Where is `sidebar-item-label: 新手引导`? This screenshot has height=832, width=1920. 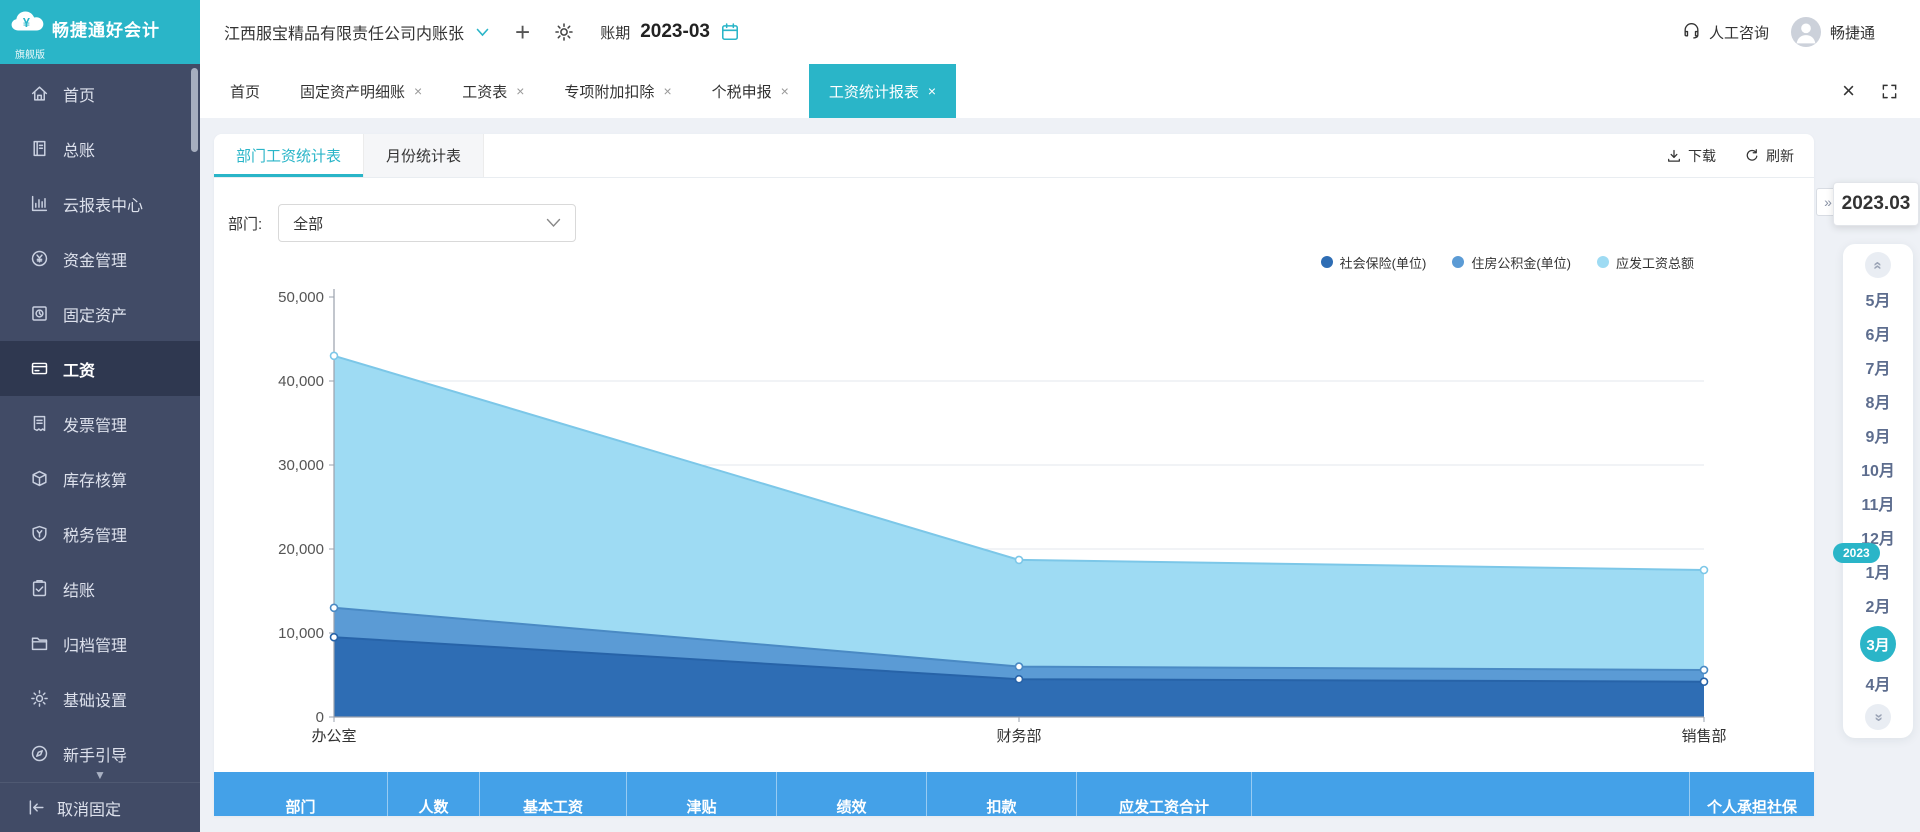 sidebar-item-label: 新手引导 is located at coordinates (95, 756).